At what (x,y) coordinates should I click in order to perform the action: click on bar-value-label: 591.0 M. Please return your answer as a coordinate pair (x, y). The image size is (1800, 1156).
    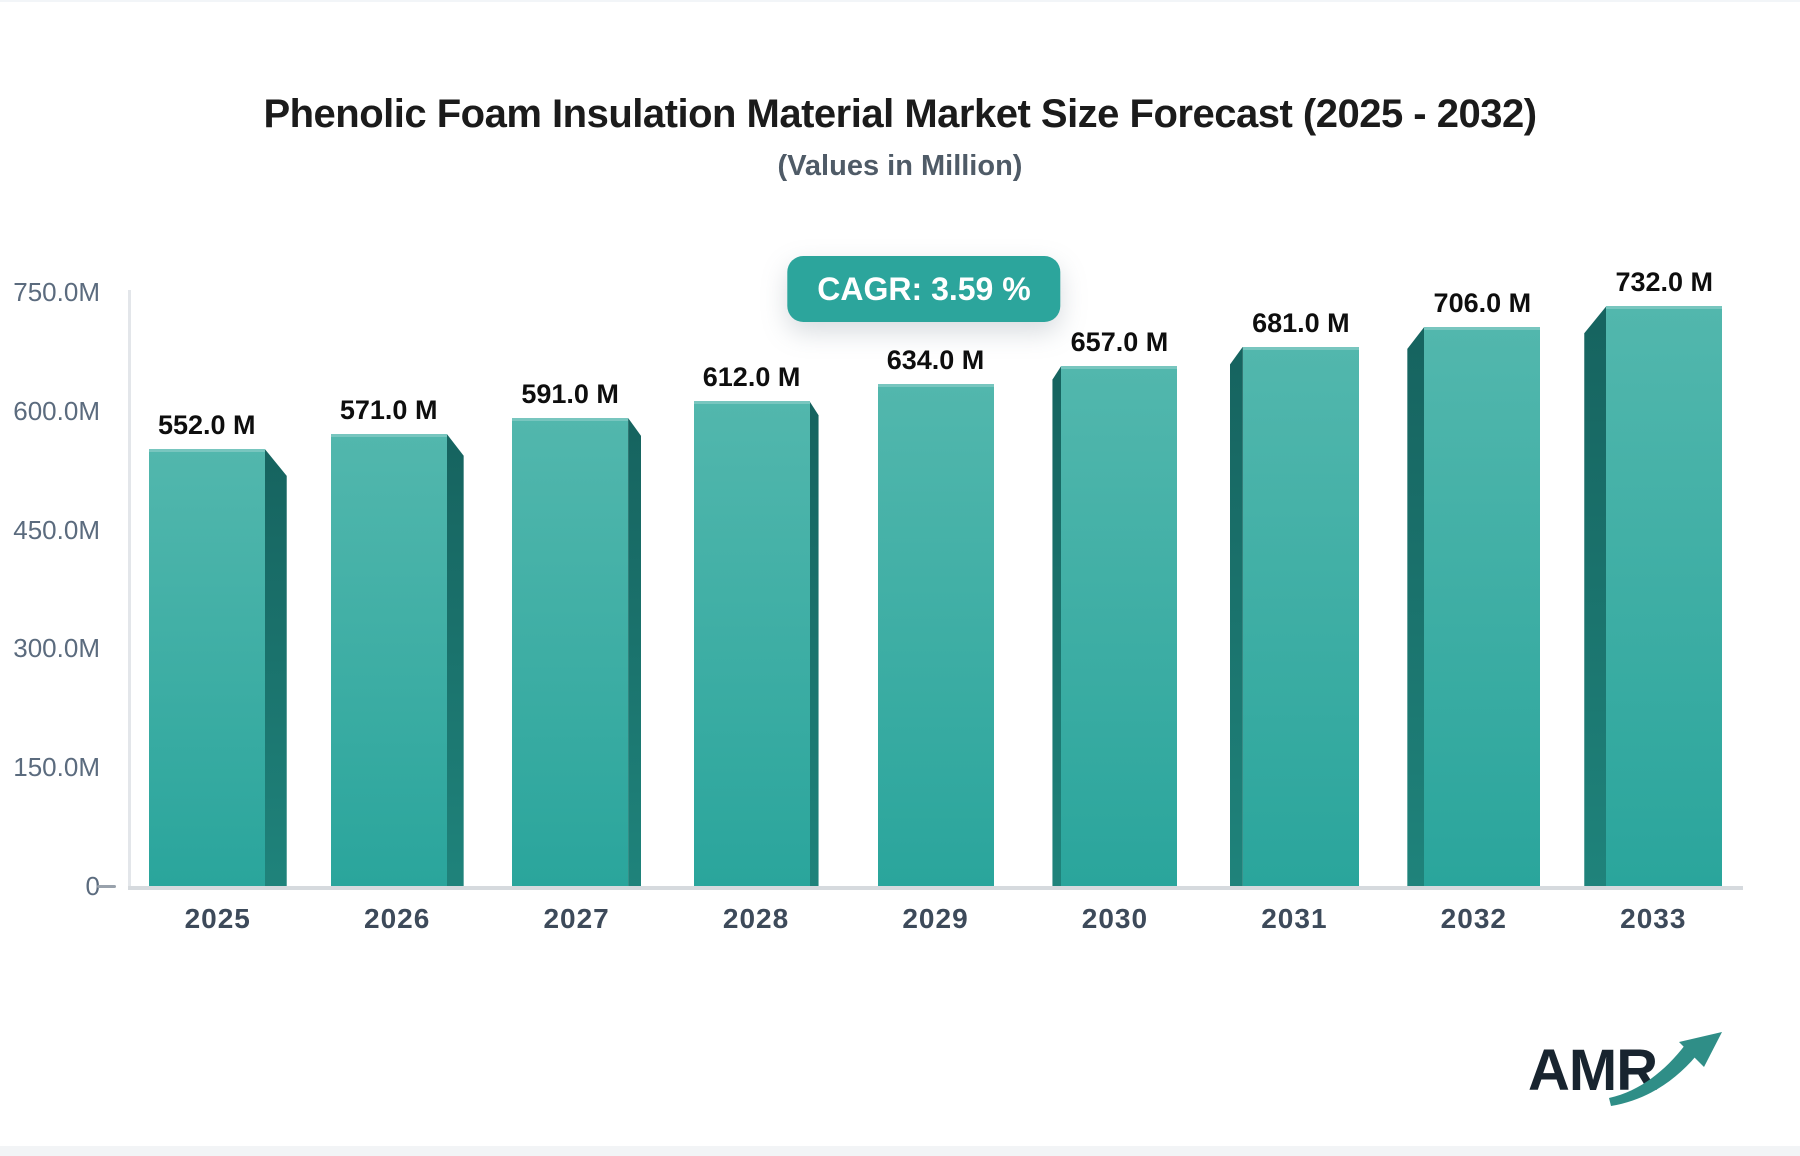
    Looking at the image, I should click on (570, 393).